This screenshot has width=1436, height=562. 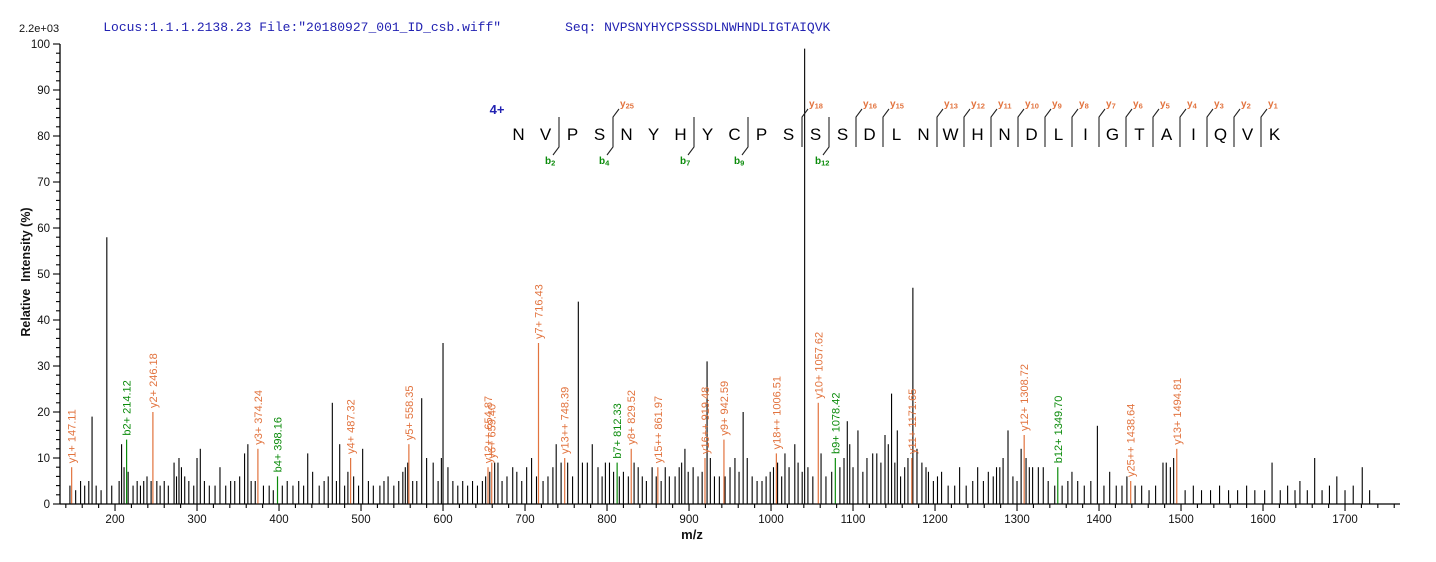 I want to click on y-ion-label: y1, so click(x=1273, y=105).